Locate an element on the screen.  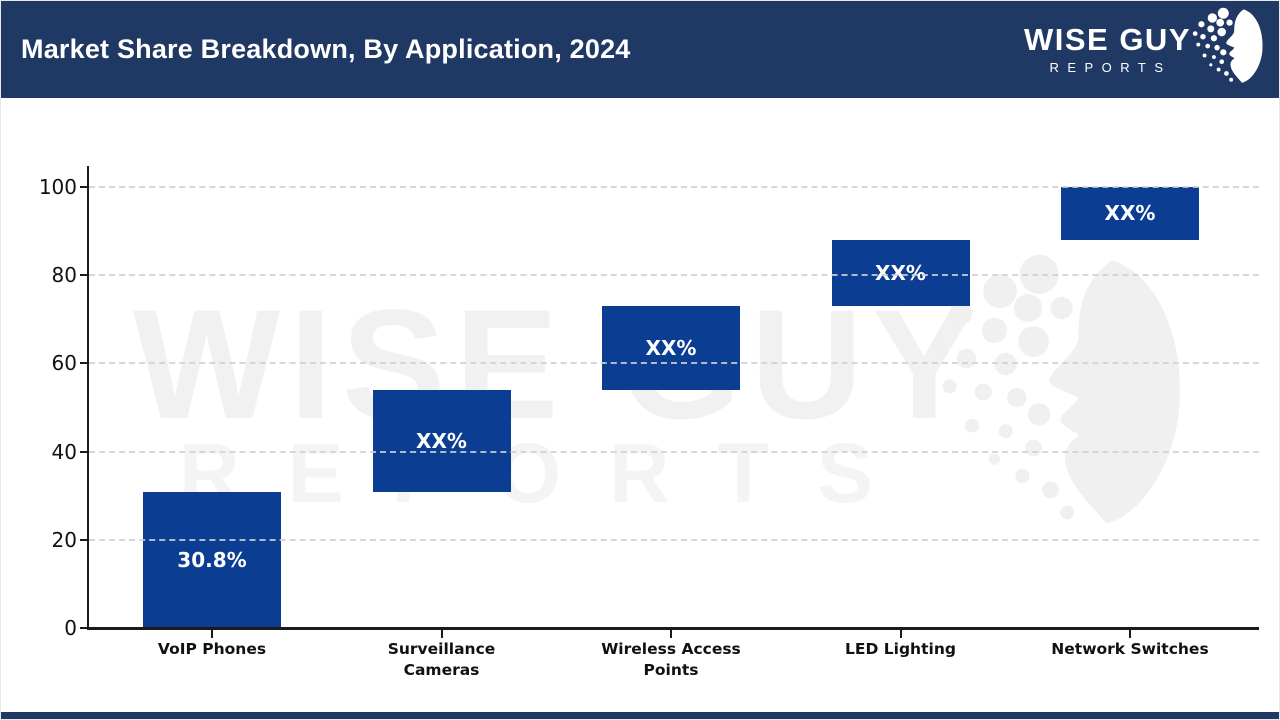
footer-bar is located at coordinates (640, 715).